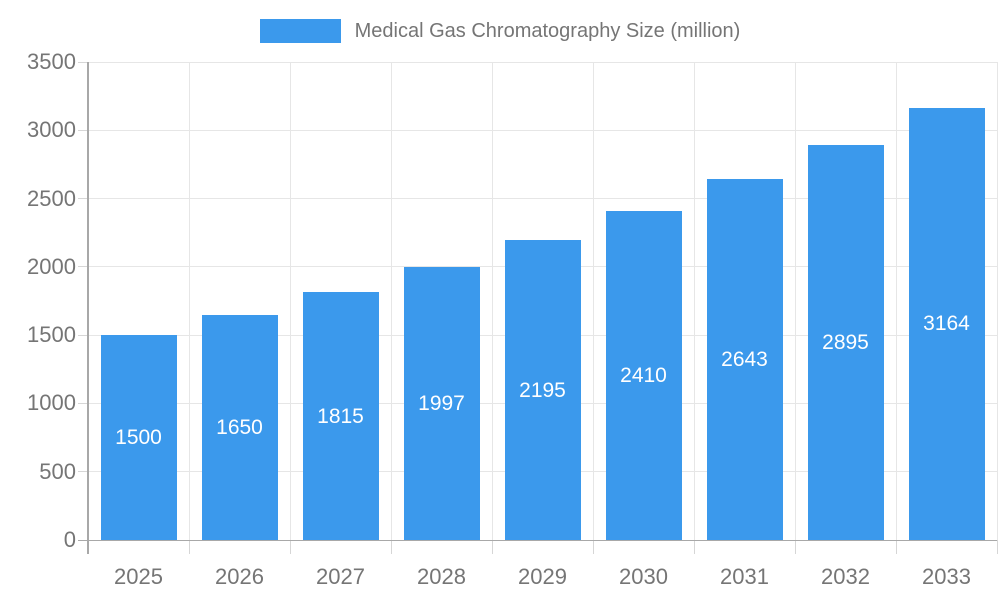 Image resolution: width=1000 pixels, height=600 pixels. I want to click on y-axis-line, so click(88, 308).